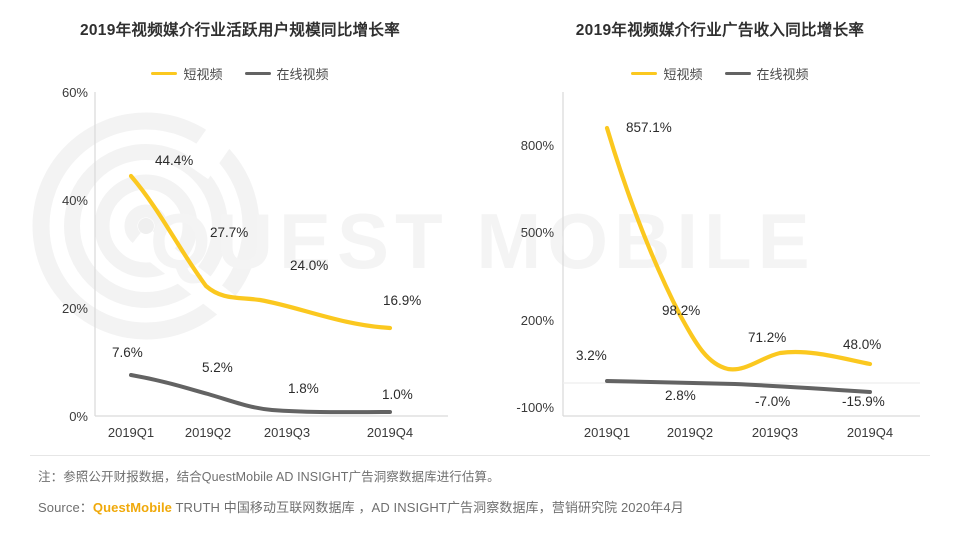 This screenshot has width=960, height=536. I want to click on legend-left: 短视频 在线视频, so click(240, 73).